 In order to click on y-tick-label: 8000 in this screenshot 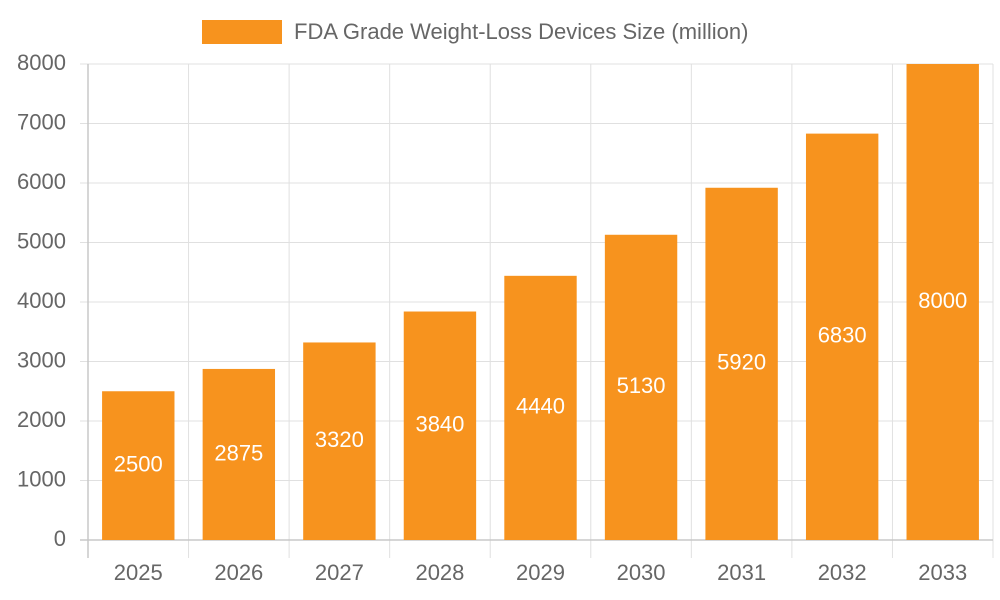, I will do `click(41, 62)`.